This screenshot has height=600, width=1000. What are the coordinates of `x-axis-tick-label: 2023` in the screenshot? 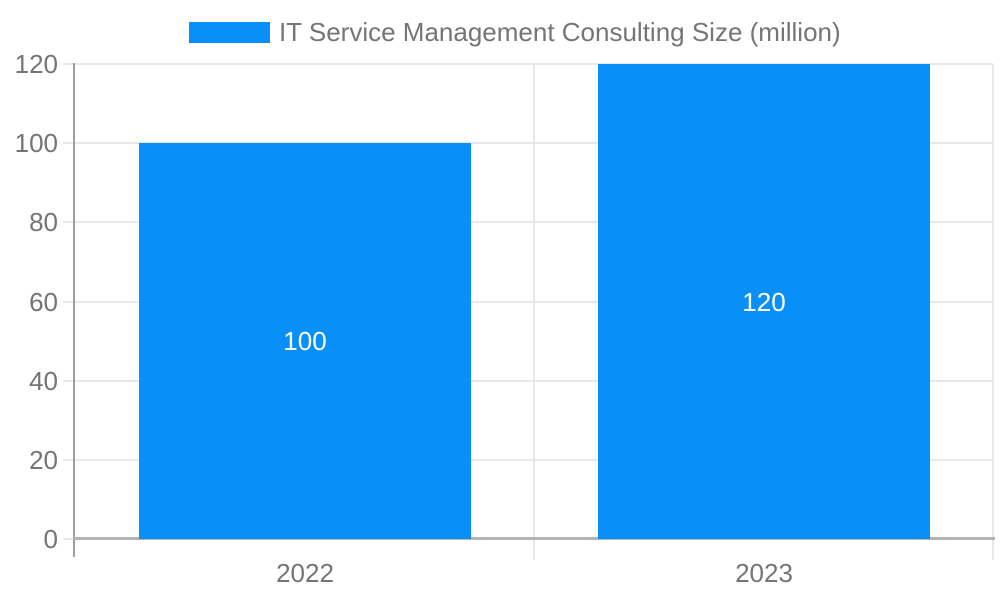 It's located at (764, 573).